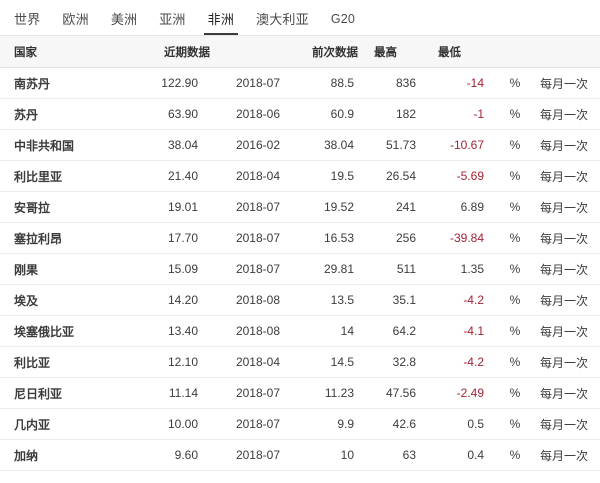 Image resolution: width=600 pixels, height=483 pixels. I want to click on table-row: 塞拉利昂 17.70 2018-07 16.53 256 -39.84% 每月一次, so click(300, 238).